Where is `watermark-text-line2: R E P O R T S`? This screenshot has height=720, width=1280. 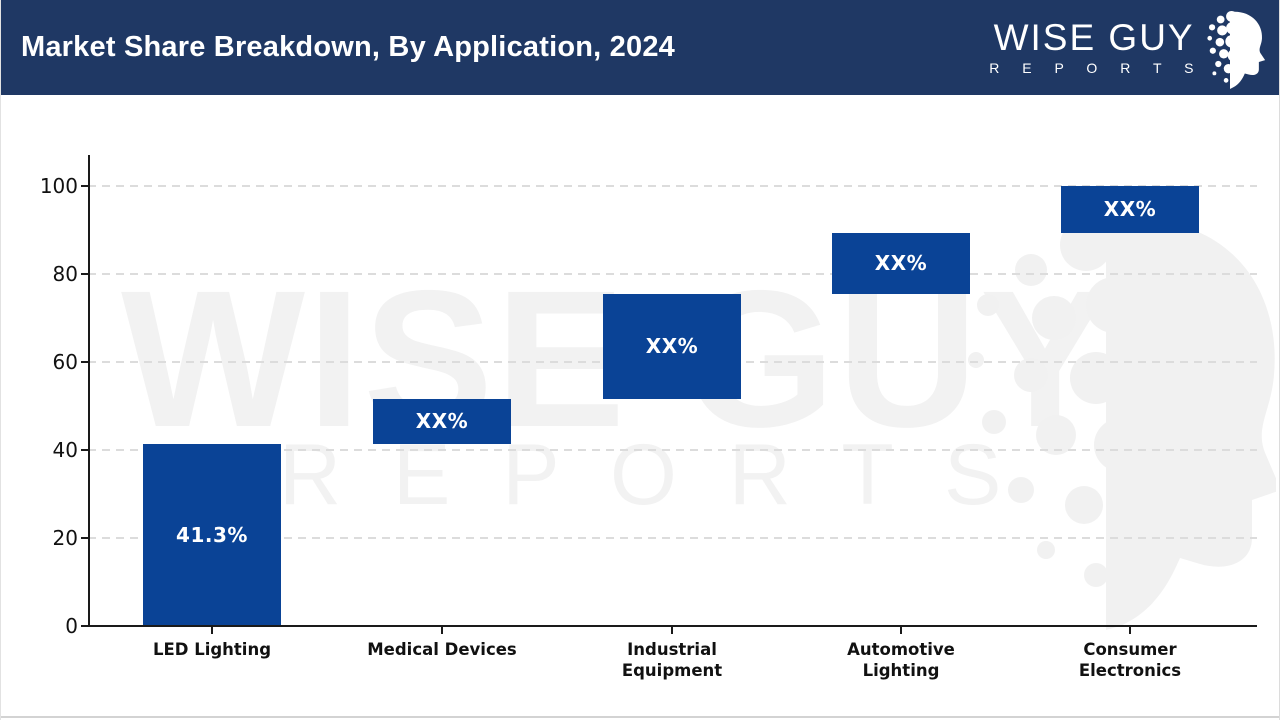 watermark-text-line2: R E P O R T S is located at coordinates (647, 475).